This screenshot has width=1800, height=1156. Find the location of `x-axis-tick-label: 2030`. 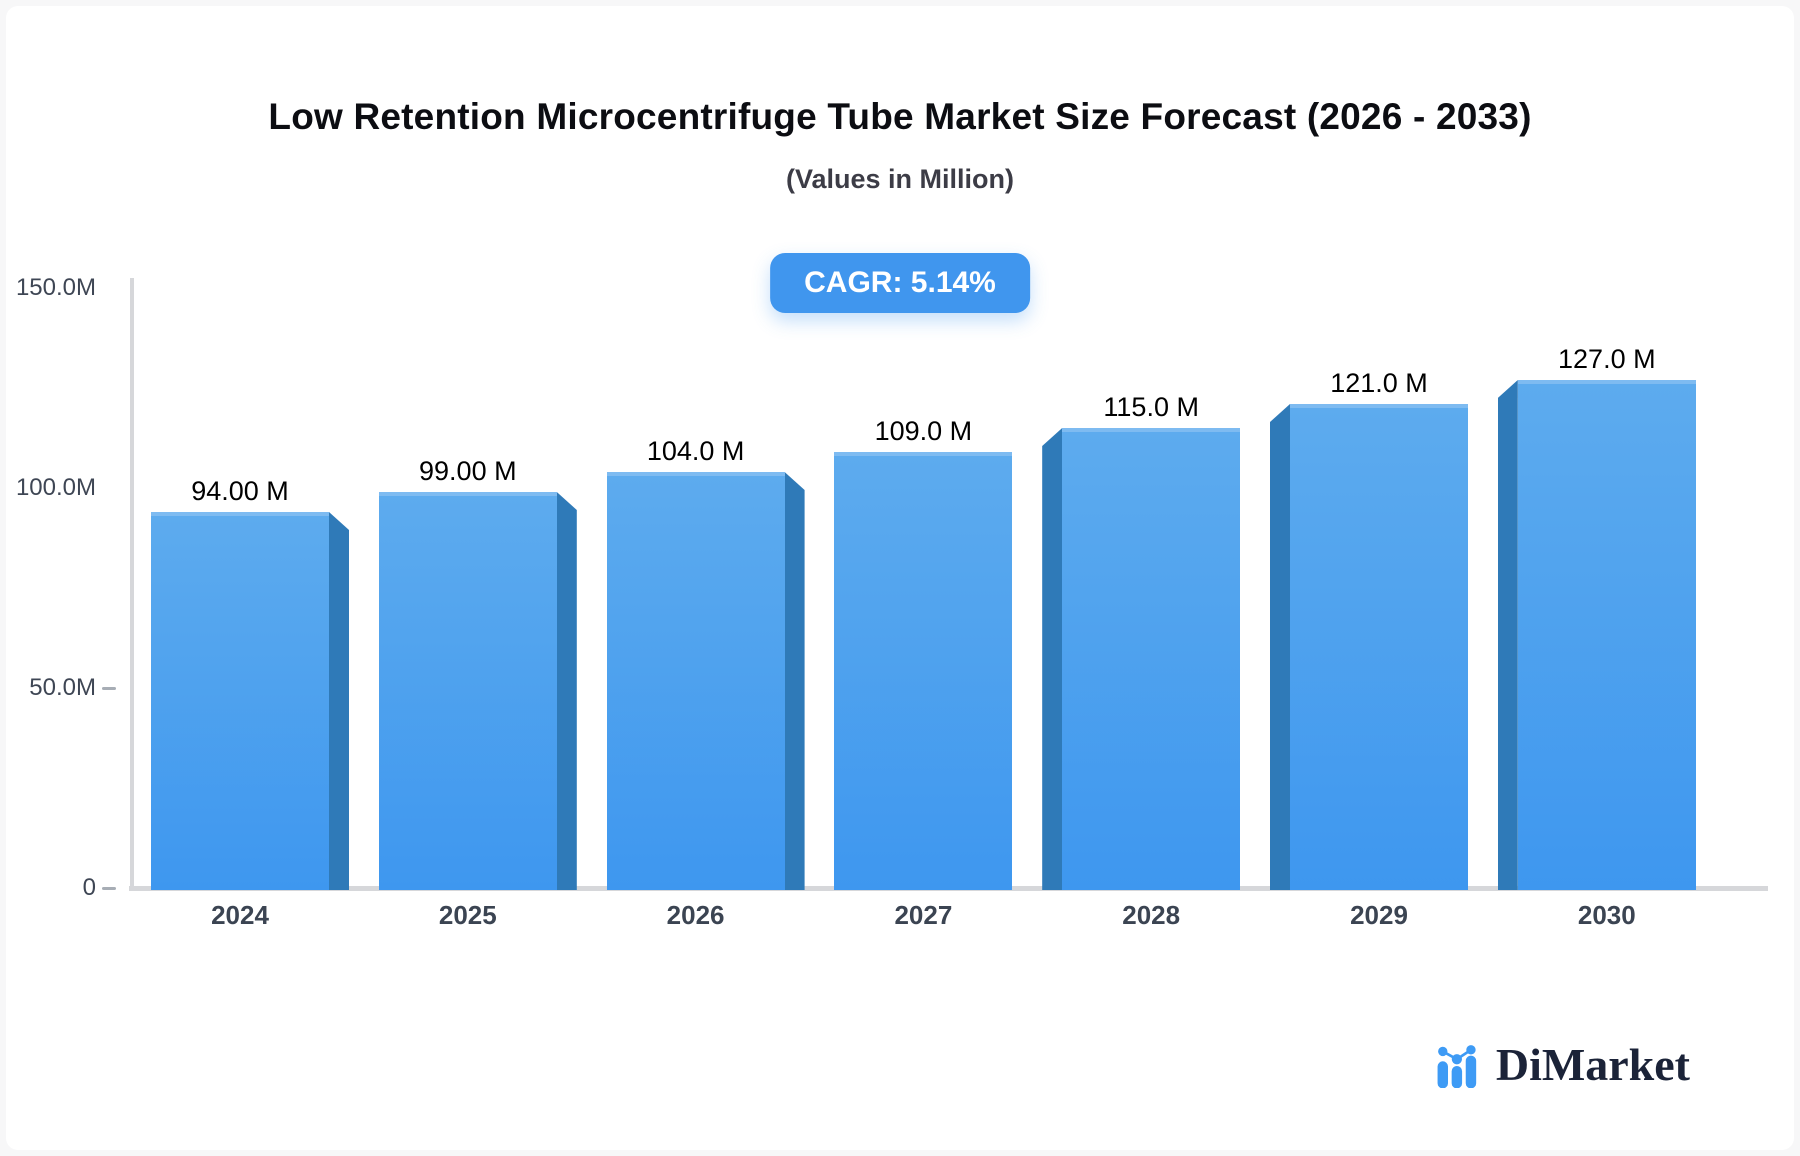

x-axis-tick-label: 2030 is located at coordinates (1606, 915).